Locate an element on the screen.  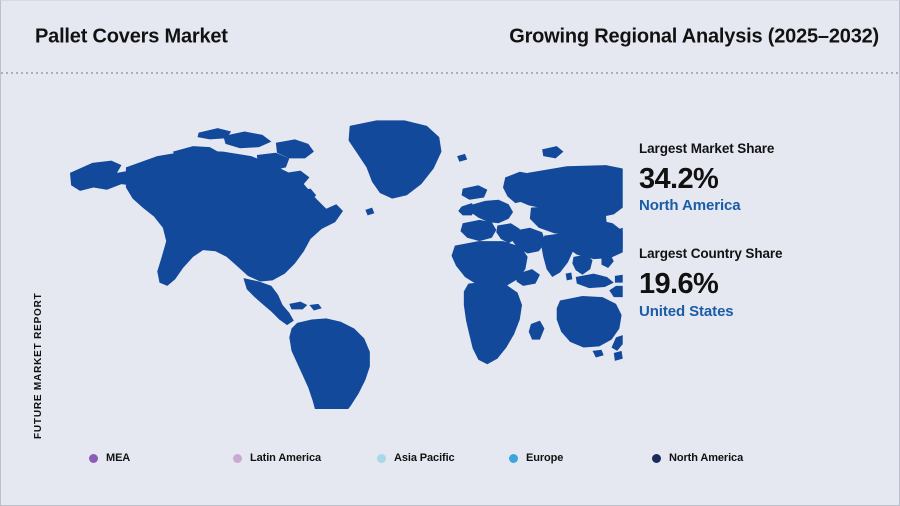
stat-value: 19.6% is located at coordinates (679, 284).